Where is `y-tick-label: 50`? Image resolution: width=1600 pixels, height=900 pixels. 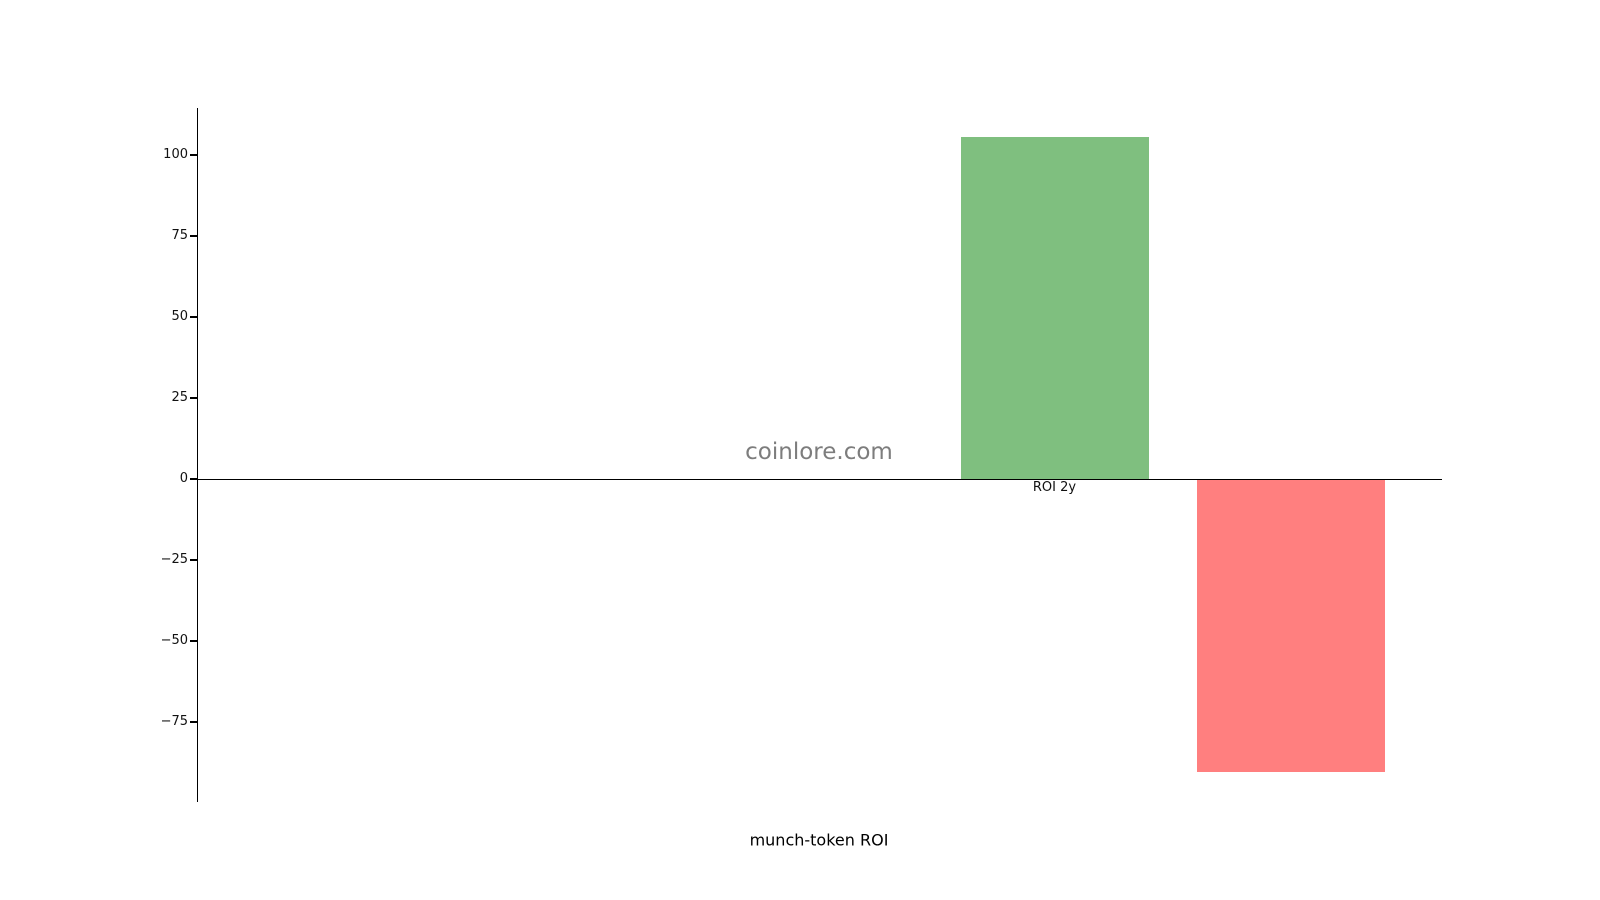 y-tick-label: 50 is located at coordinates (179, 316).